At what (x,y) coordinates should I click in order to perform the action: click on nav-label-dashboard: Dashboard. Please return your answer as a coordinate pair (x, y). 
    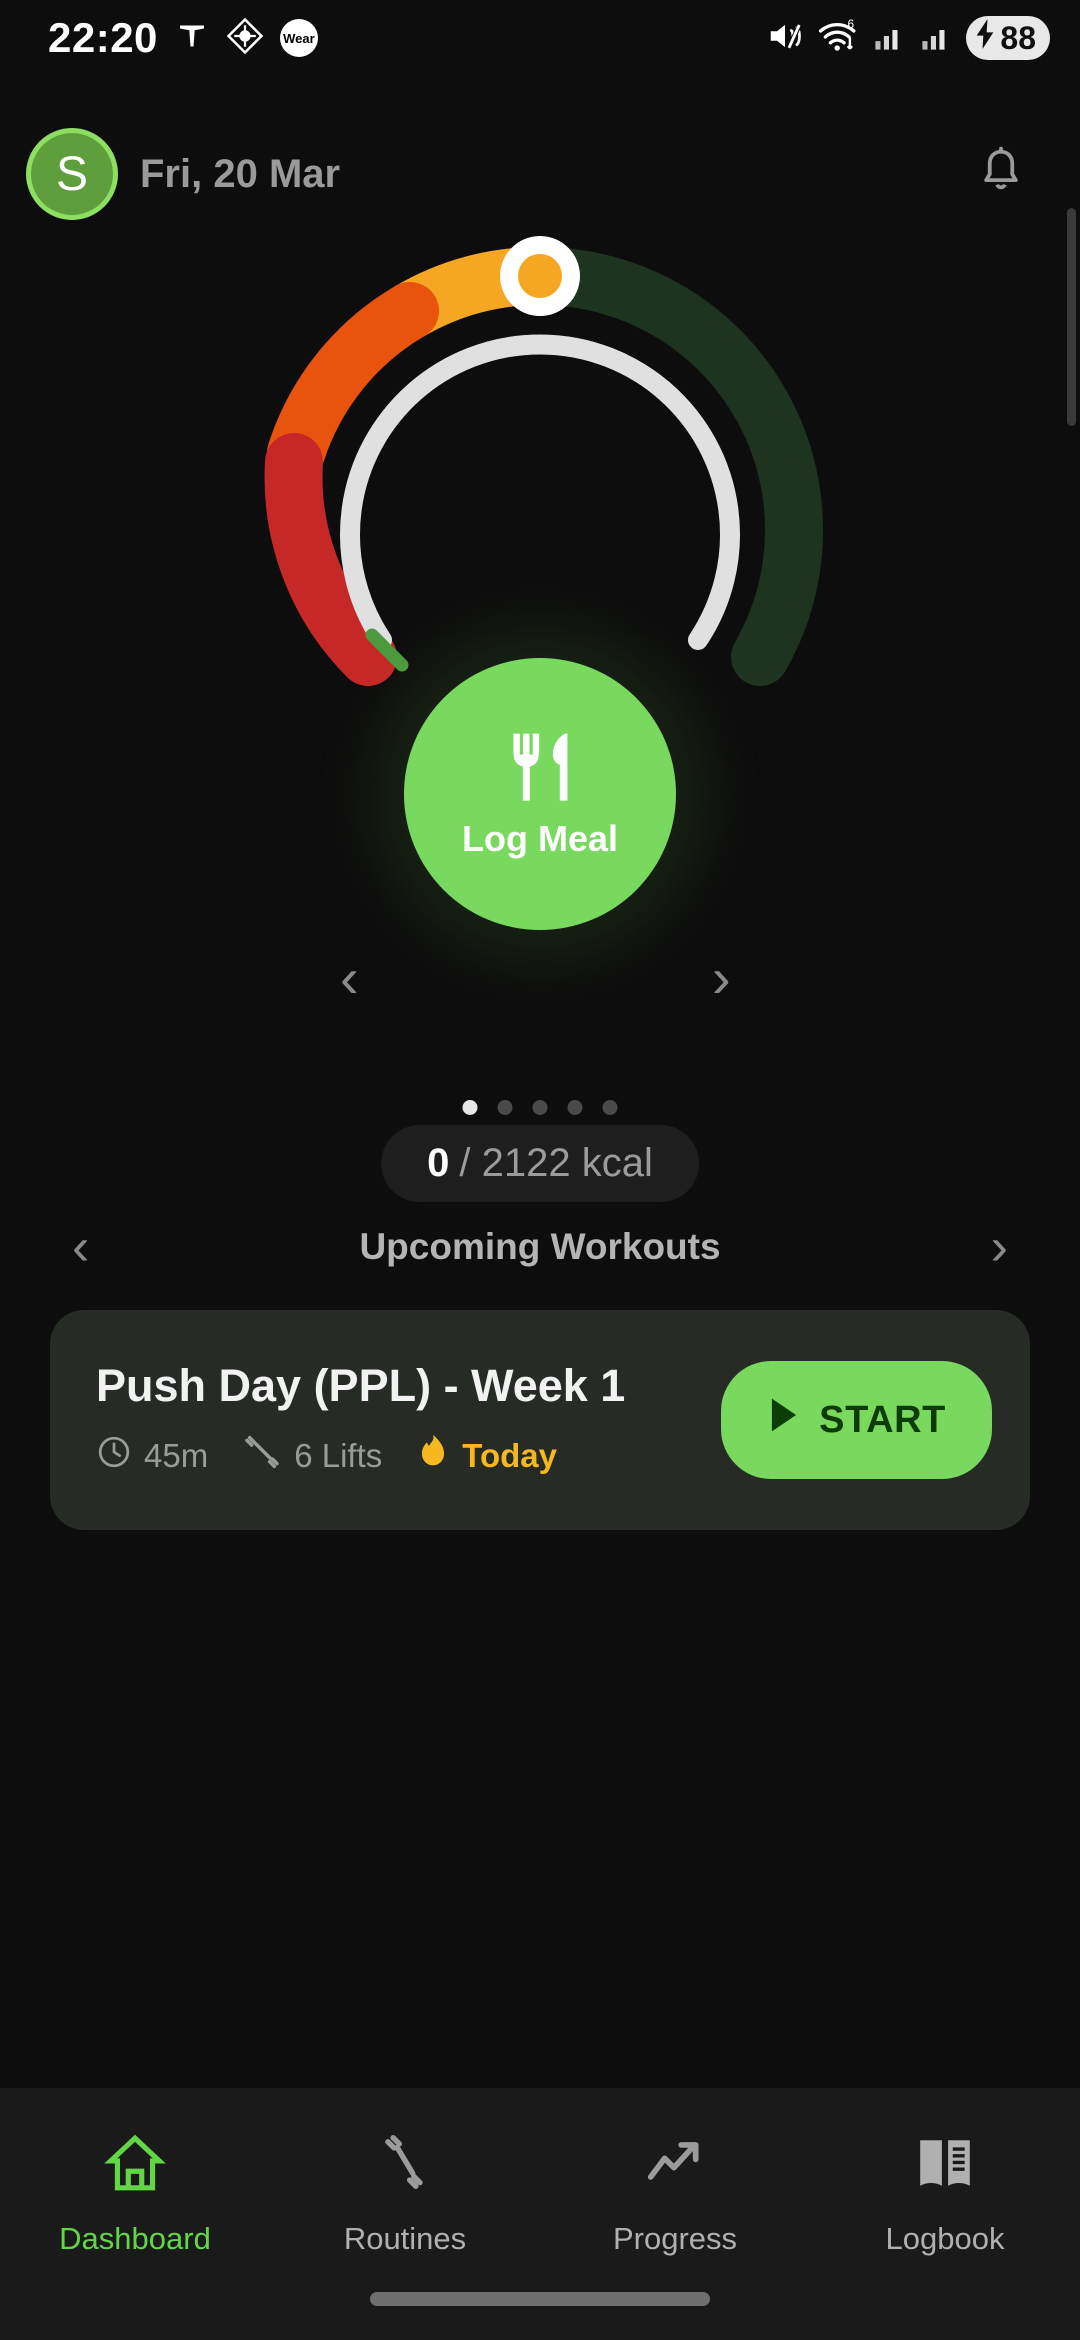
    Looking at the image, I should click on (135, 2238).